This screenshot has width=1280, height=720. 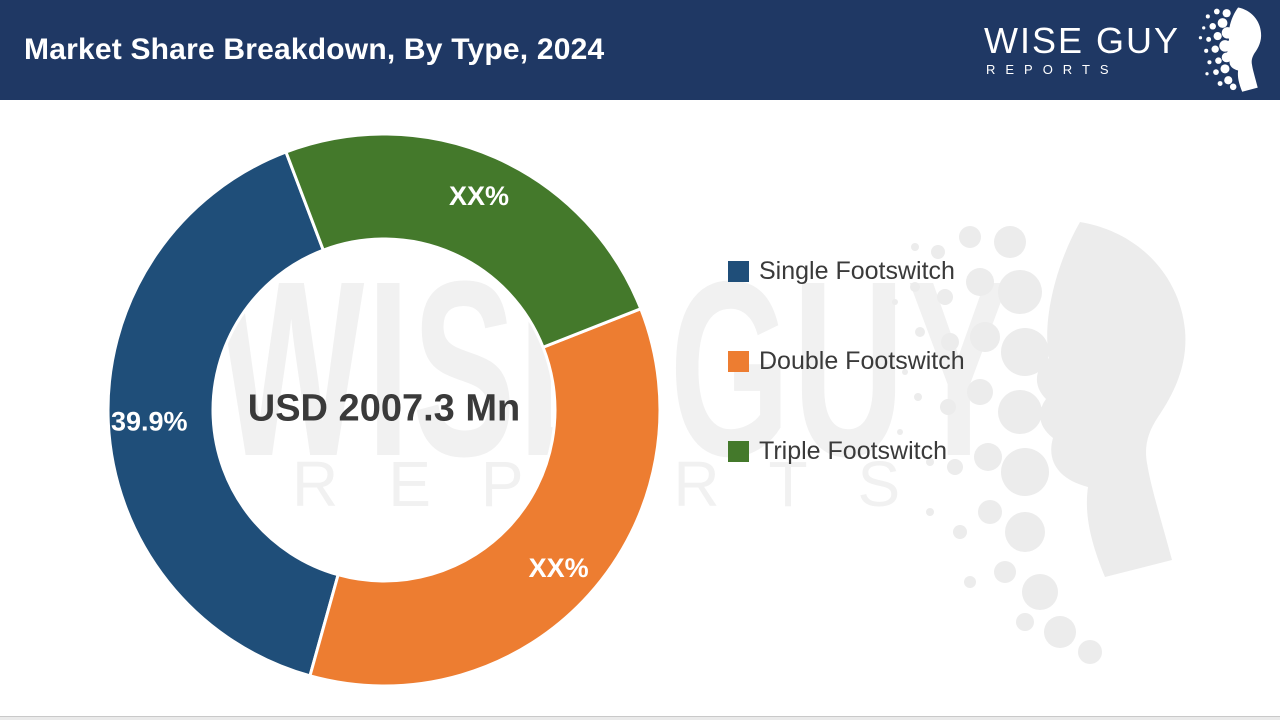 I want to click on watermark-face, so click(x=1039, y=443).